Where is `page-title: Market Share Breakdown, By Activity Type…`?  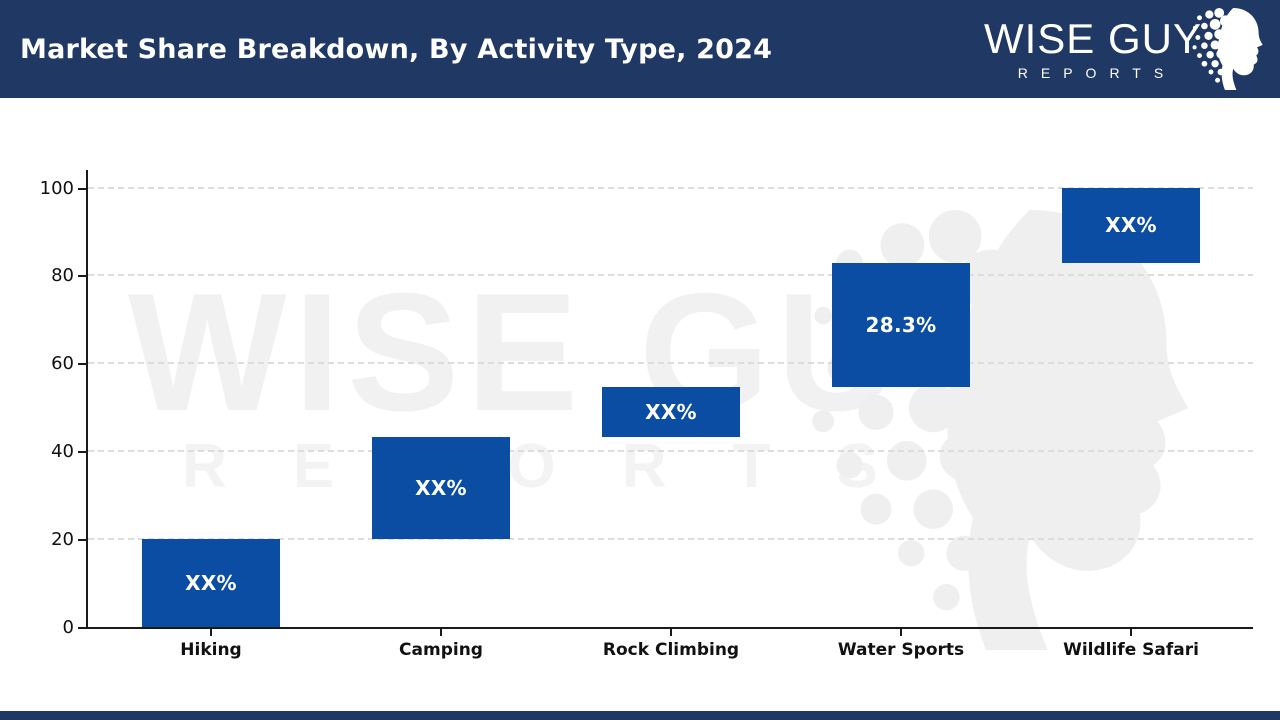 page-title: Market Share Breakdown, By Activity Type… is located at coordinates (396, 49).